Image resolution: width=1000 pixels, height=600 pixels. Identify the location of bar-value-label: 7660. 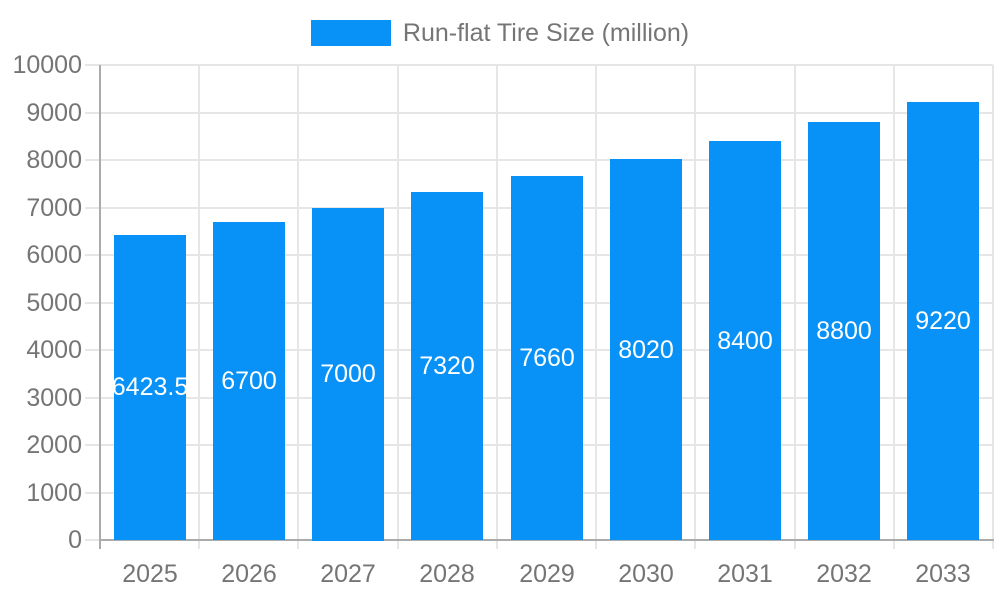
(547, 358).